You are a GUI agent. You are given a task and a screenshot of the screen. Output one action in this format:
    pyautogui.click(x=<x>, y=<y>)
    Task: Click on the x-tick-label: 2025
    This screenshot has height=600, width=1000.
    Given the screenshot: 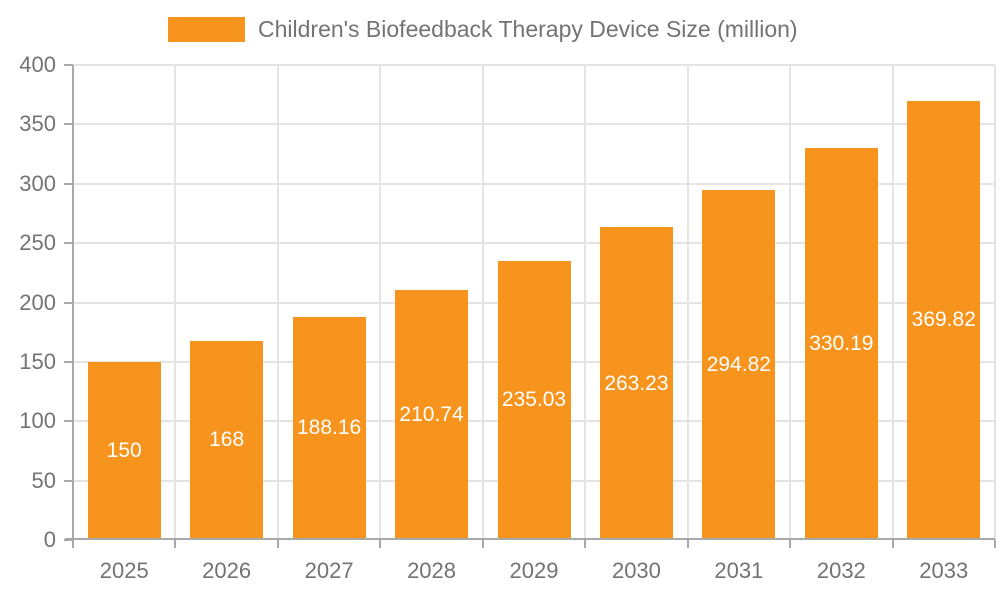 What is the action you would take?
    pyautogui.click(x=124, y=570)
    